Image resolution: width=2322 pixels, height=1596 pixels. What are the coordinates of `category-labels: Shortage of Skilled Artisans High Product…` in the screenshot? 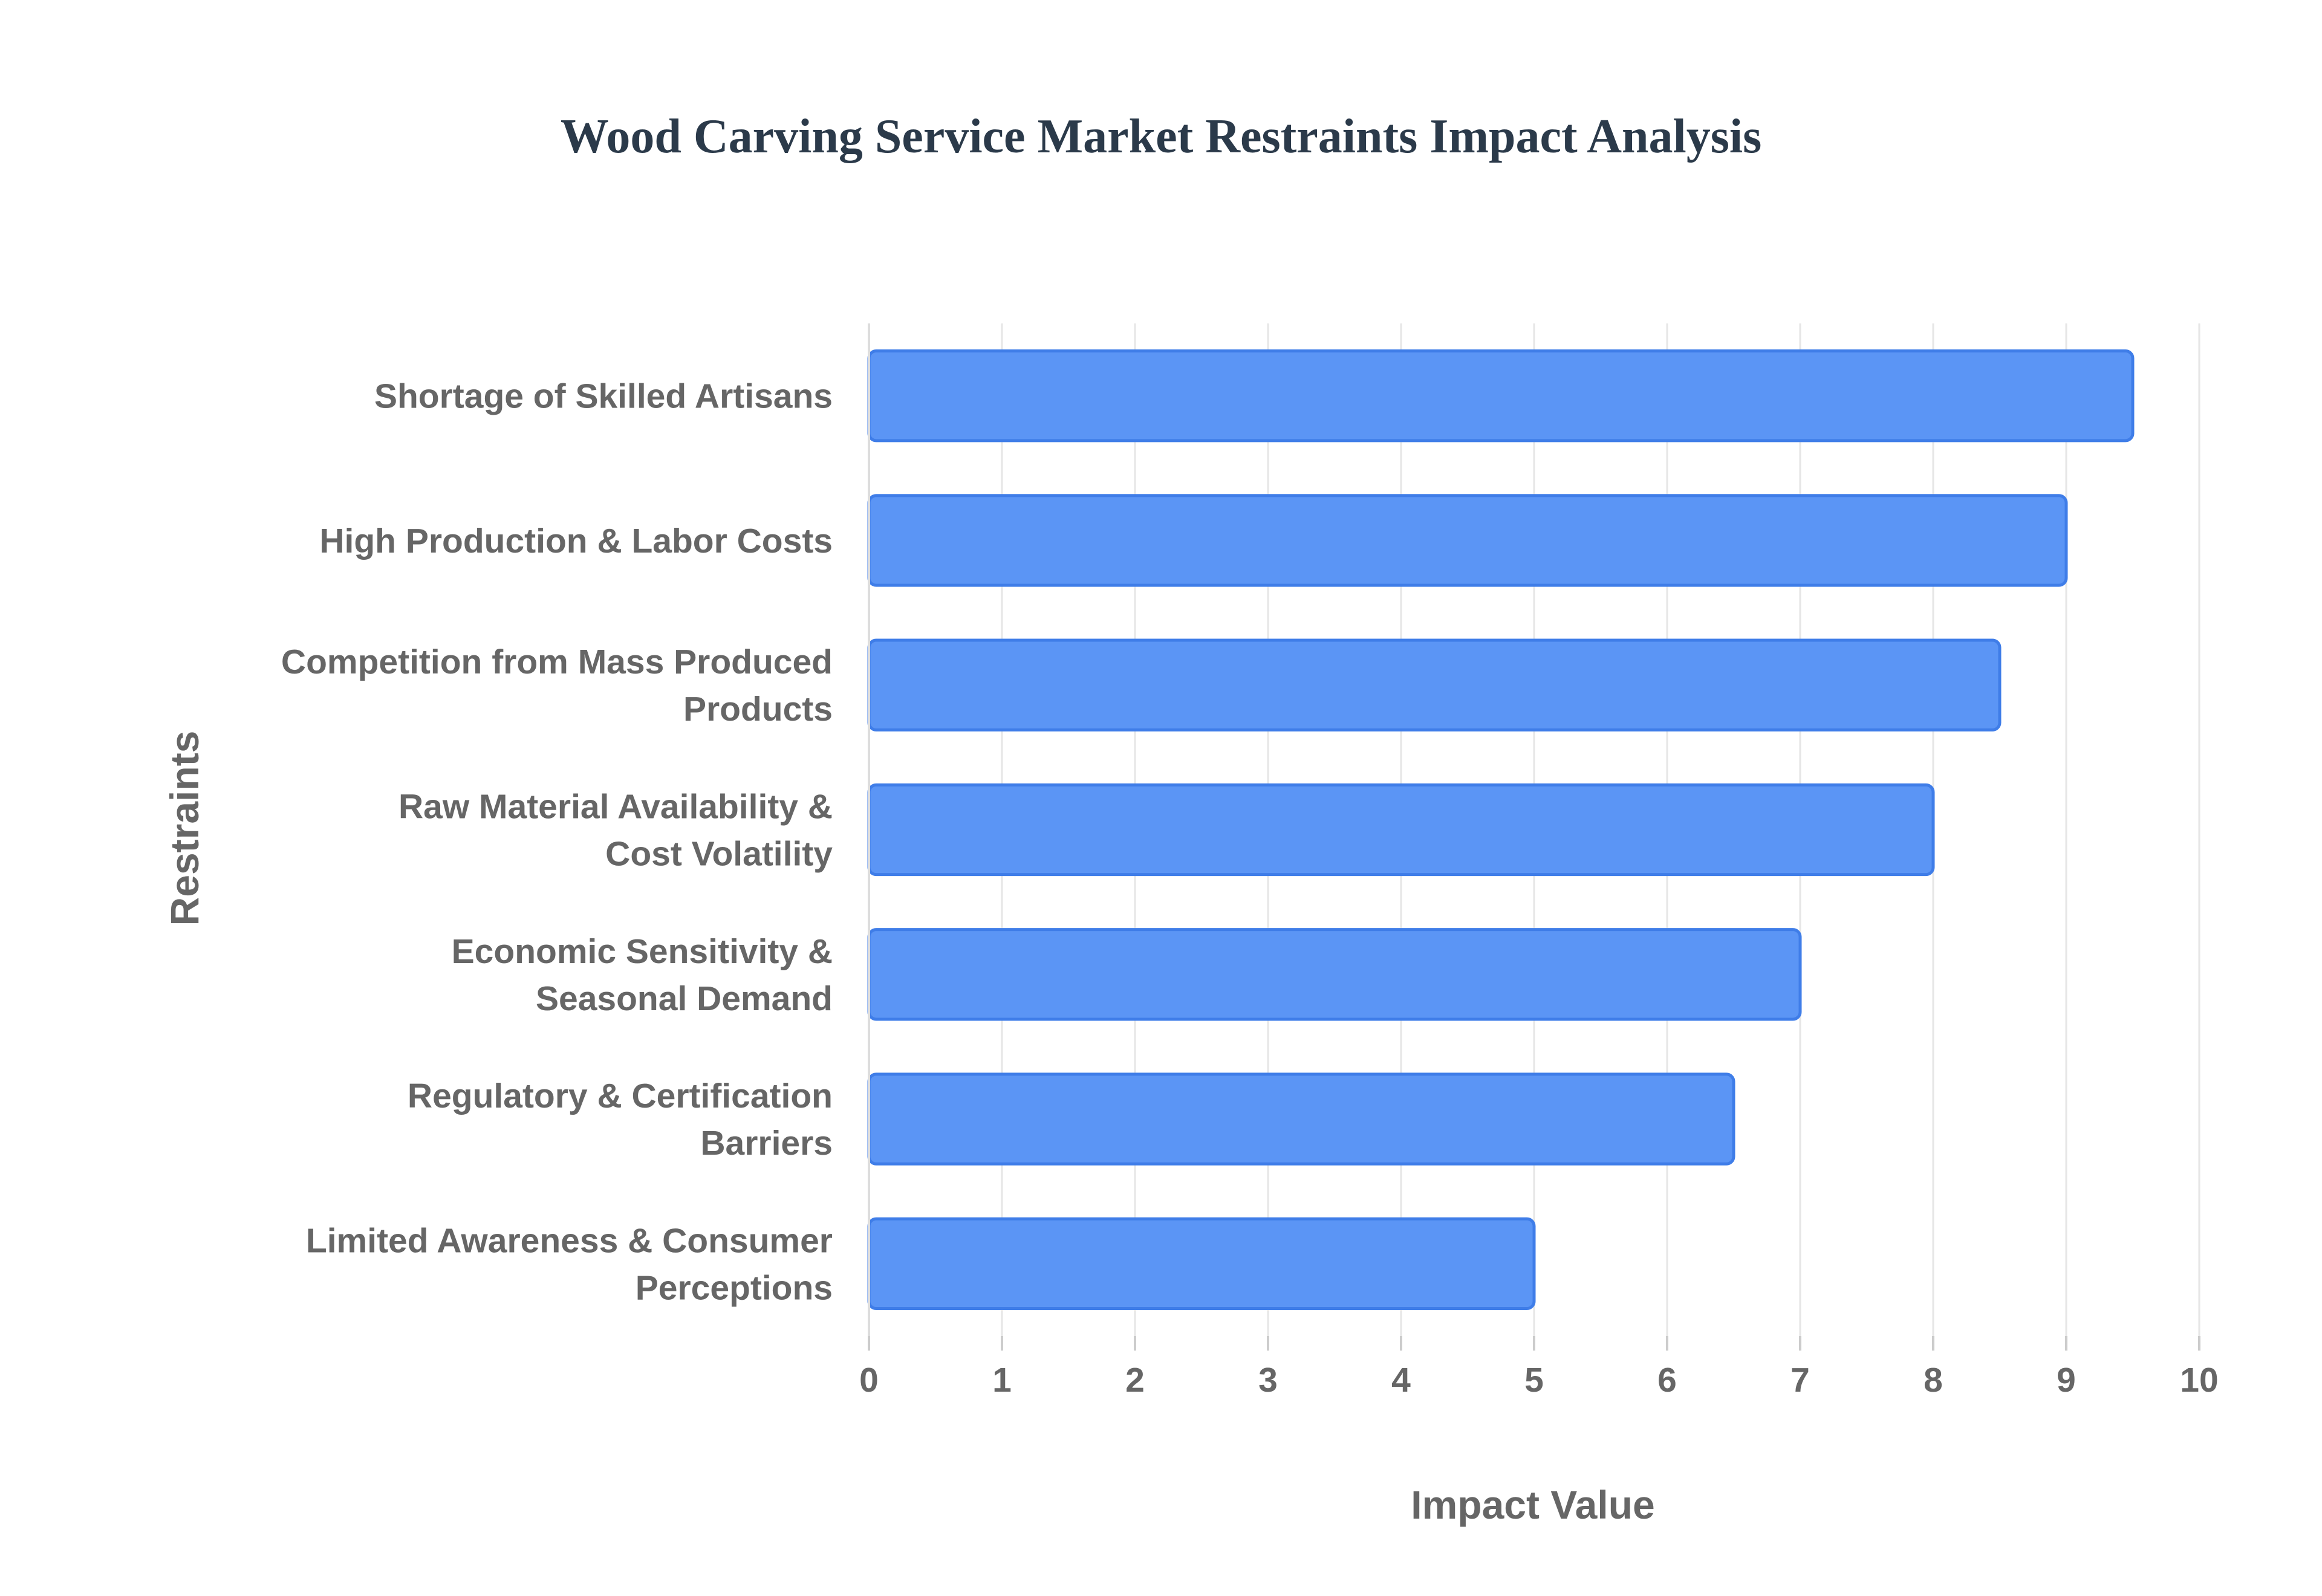 It's located at (557, 842).